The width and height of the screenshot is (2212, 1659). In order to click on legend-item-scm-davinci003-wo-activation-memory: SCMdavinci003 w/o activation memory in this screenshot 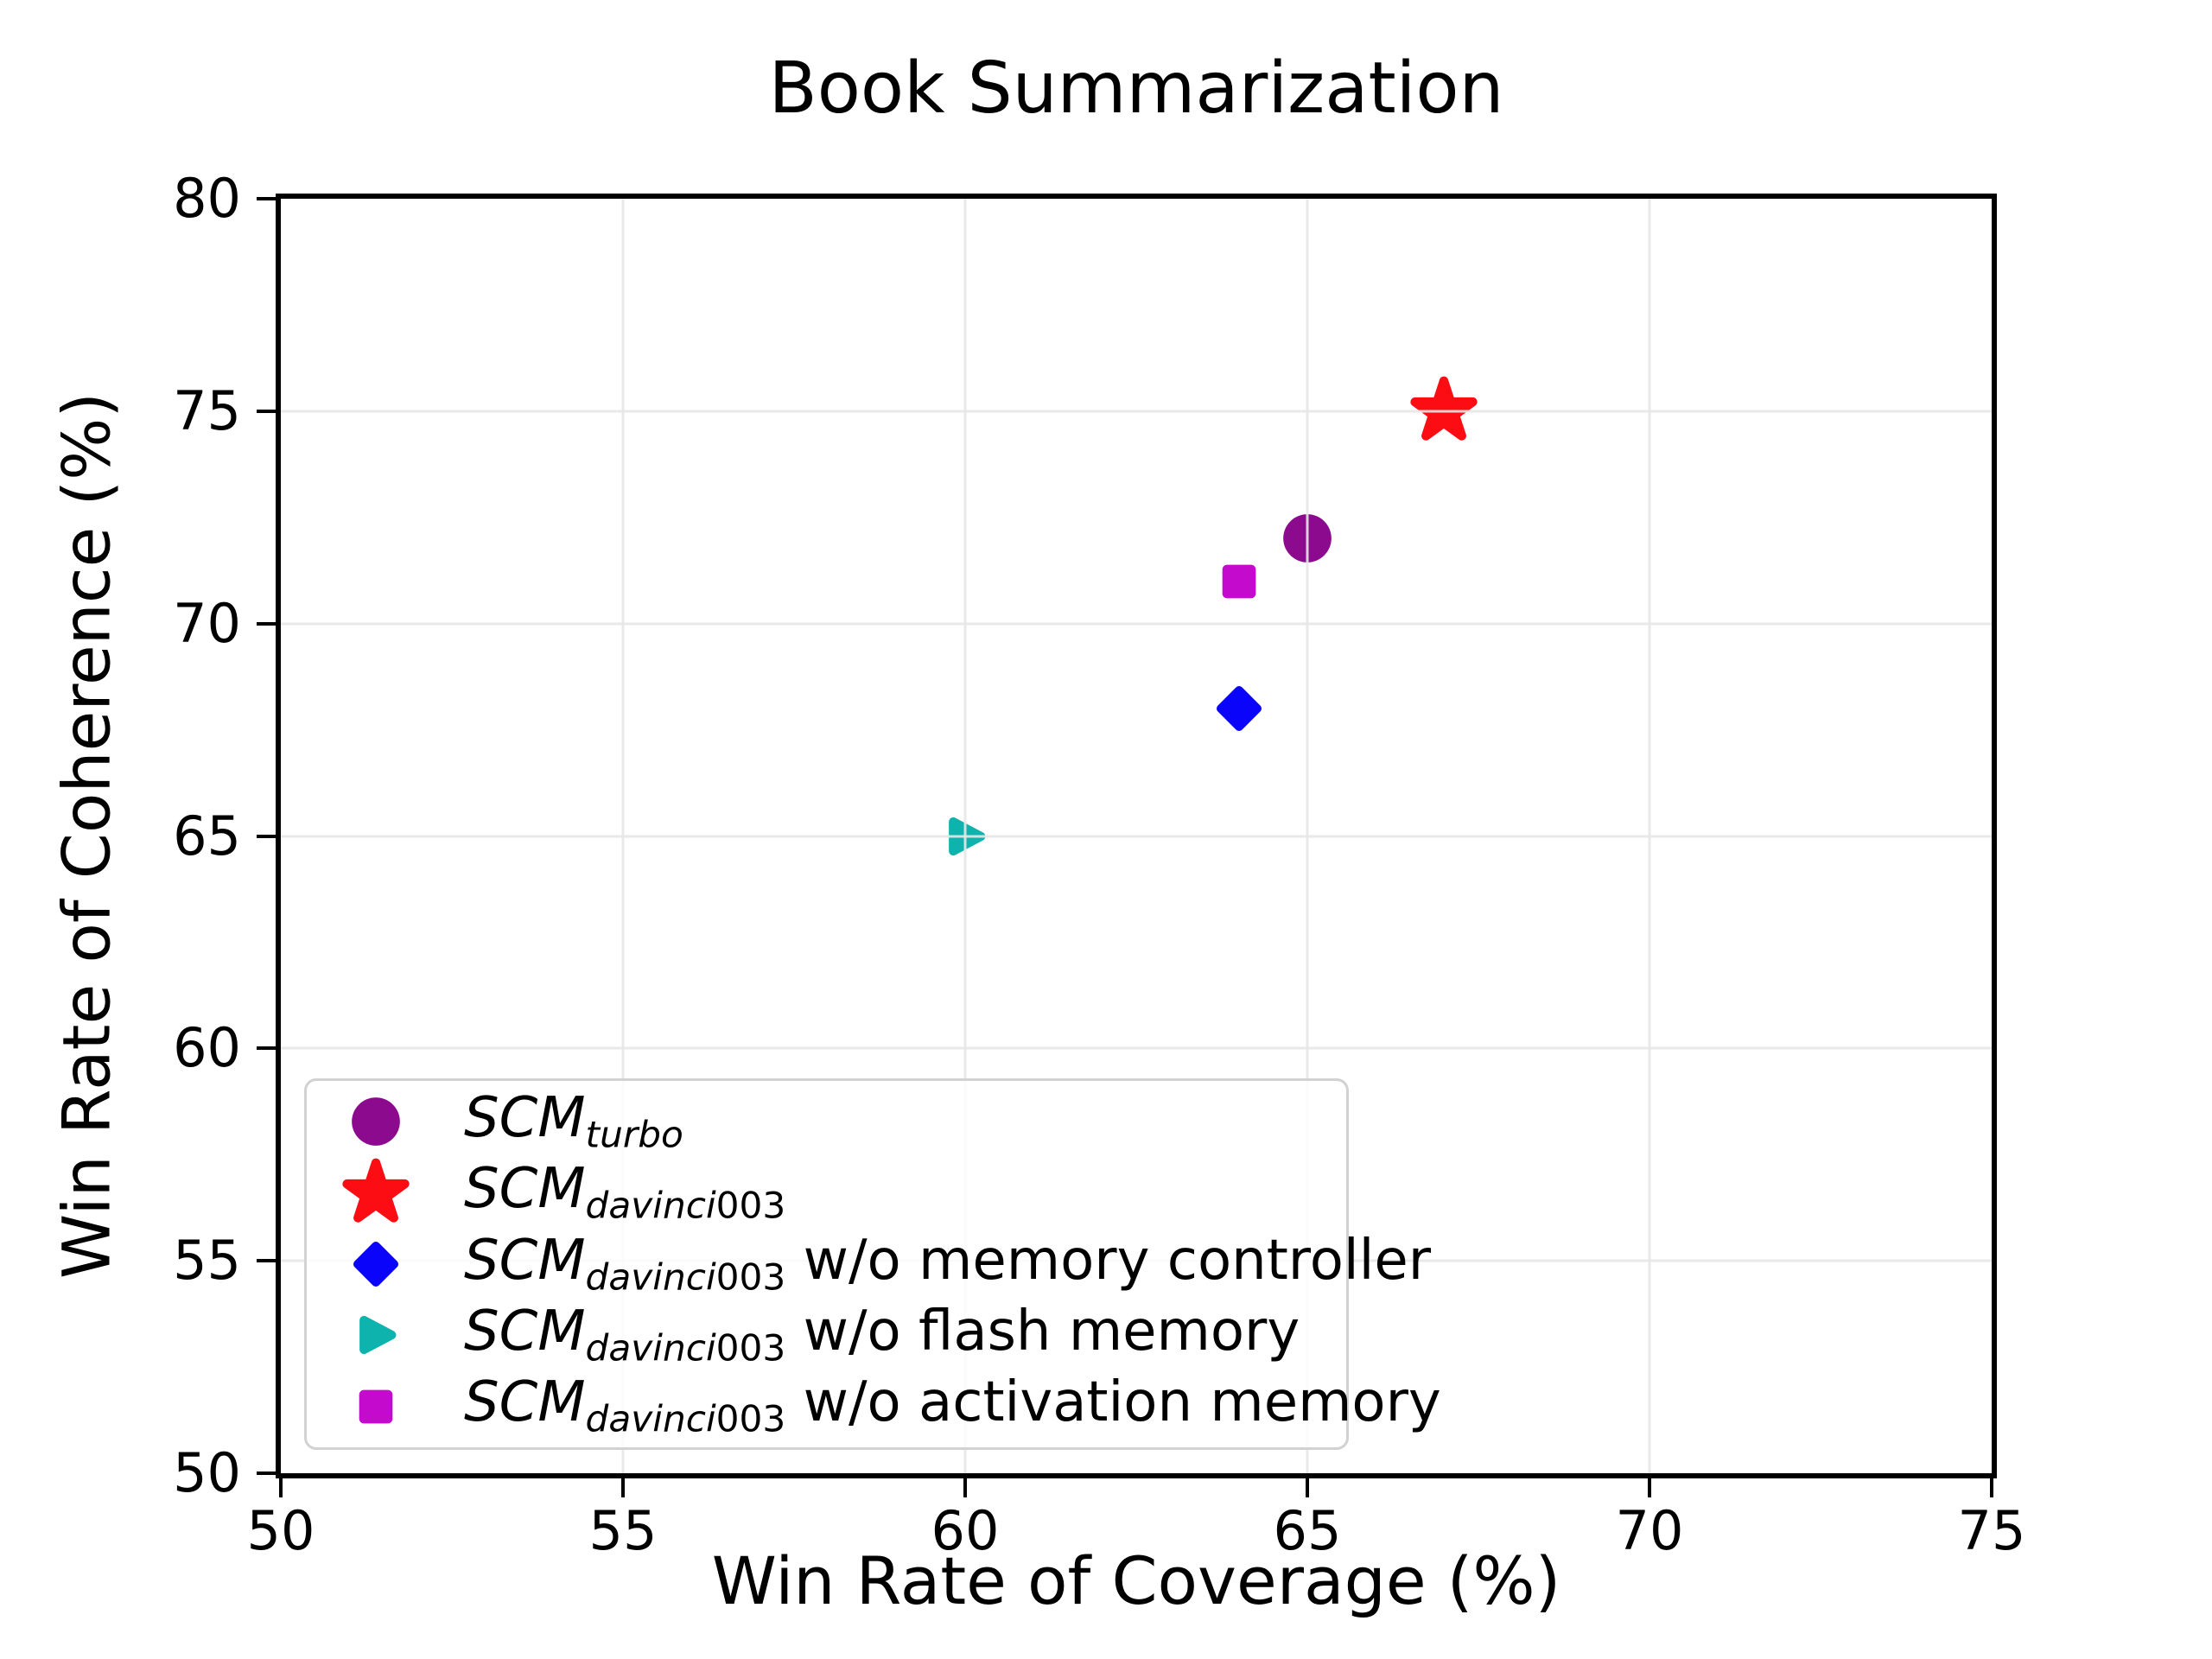, I will do `click(874, 1406)`.